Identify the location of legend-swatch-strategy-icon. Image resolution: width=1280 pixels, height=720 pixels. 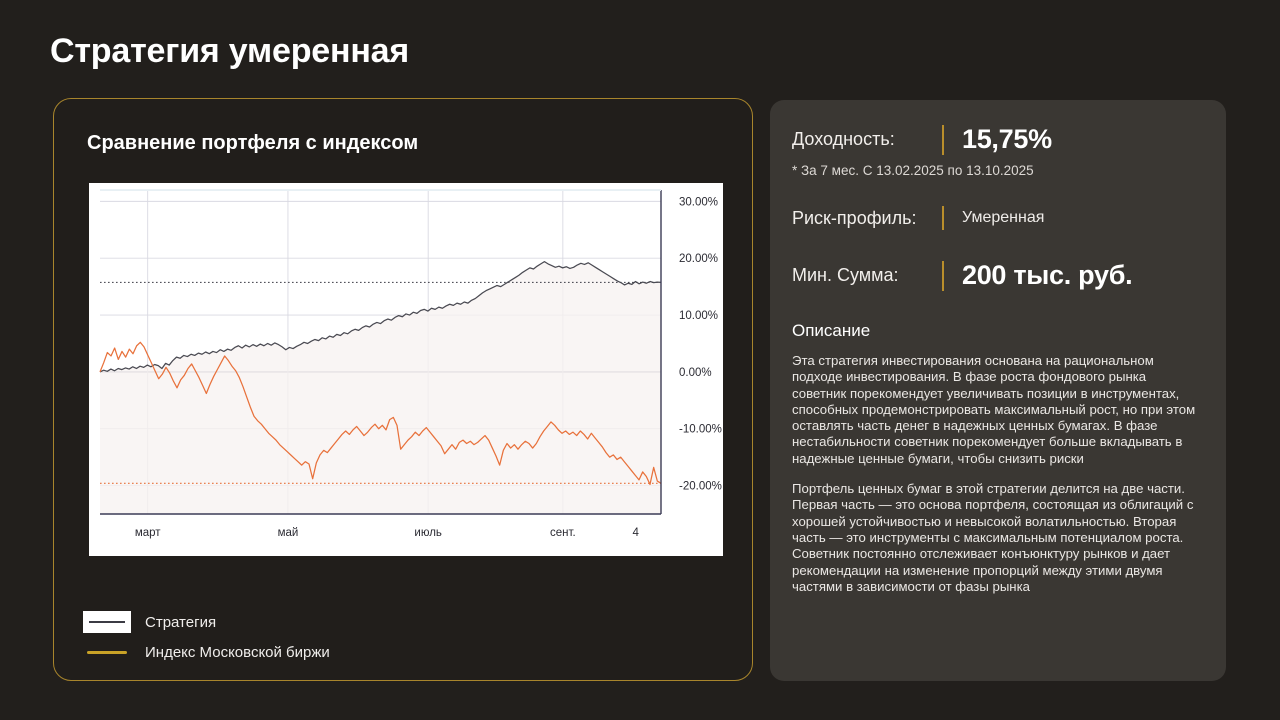
(107, 622).